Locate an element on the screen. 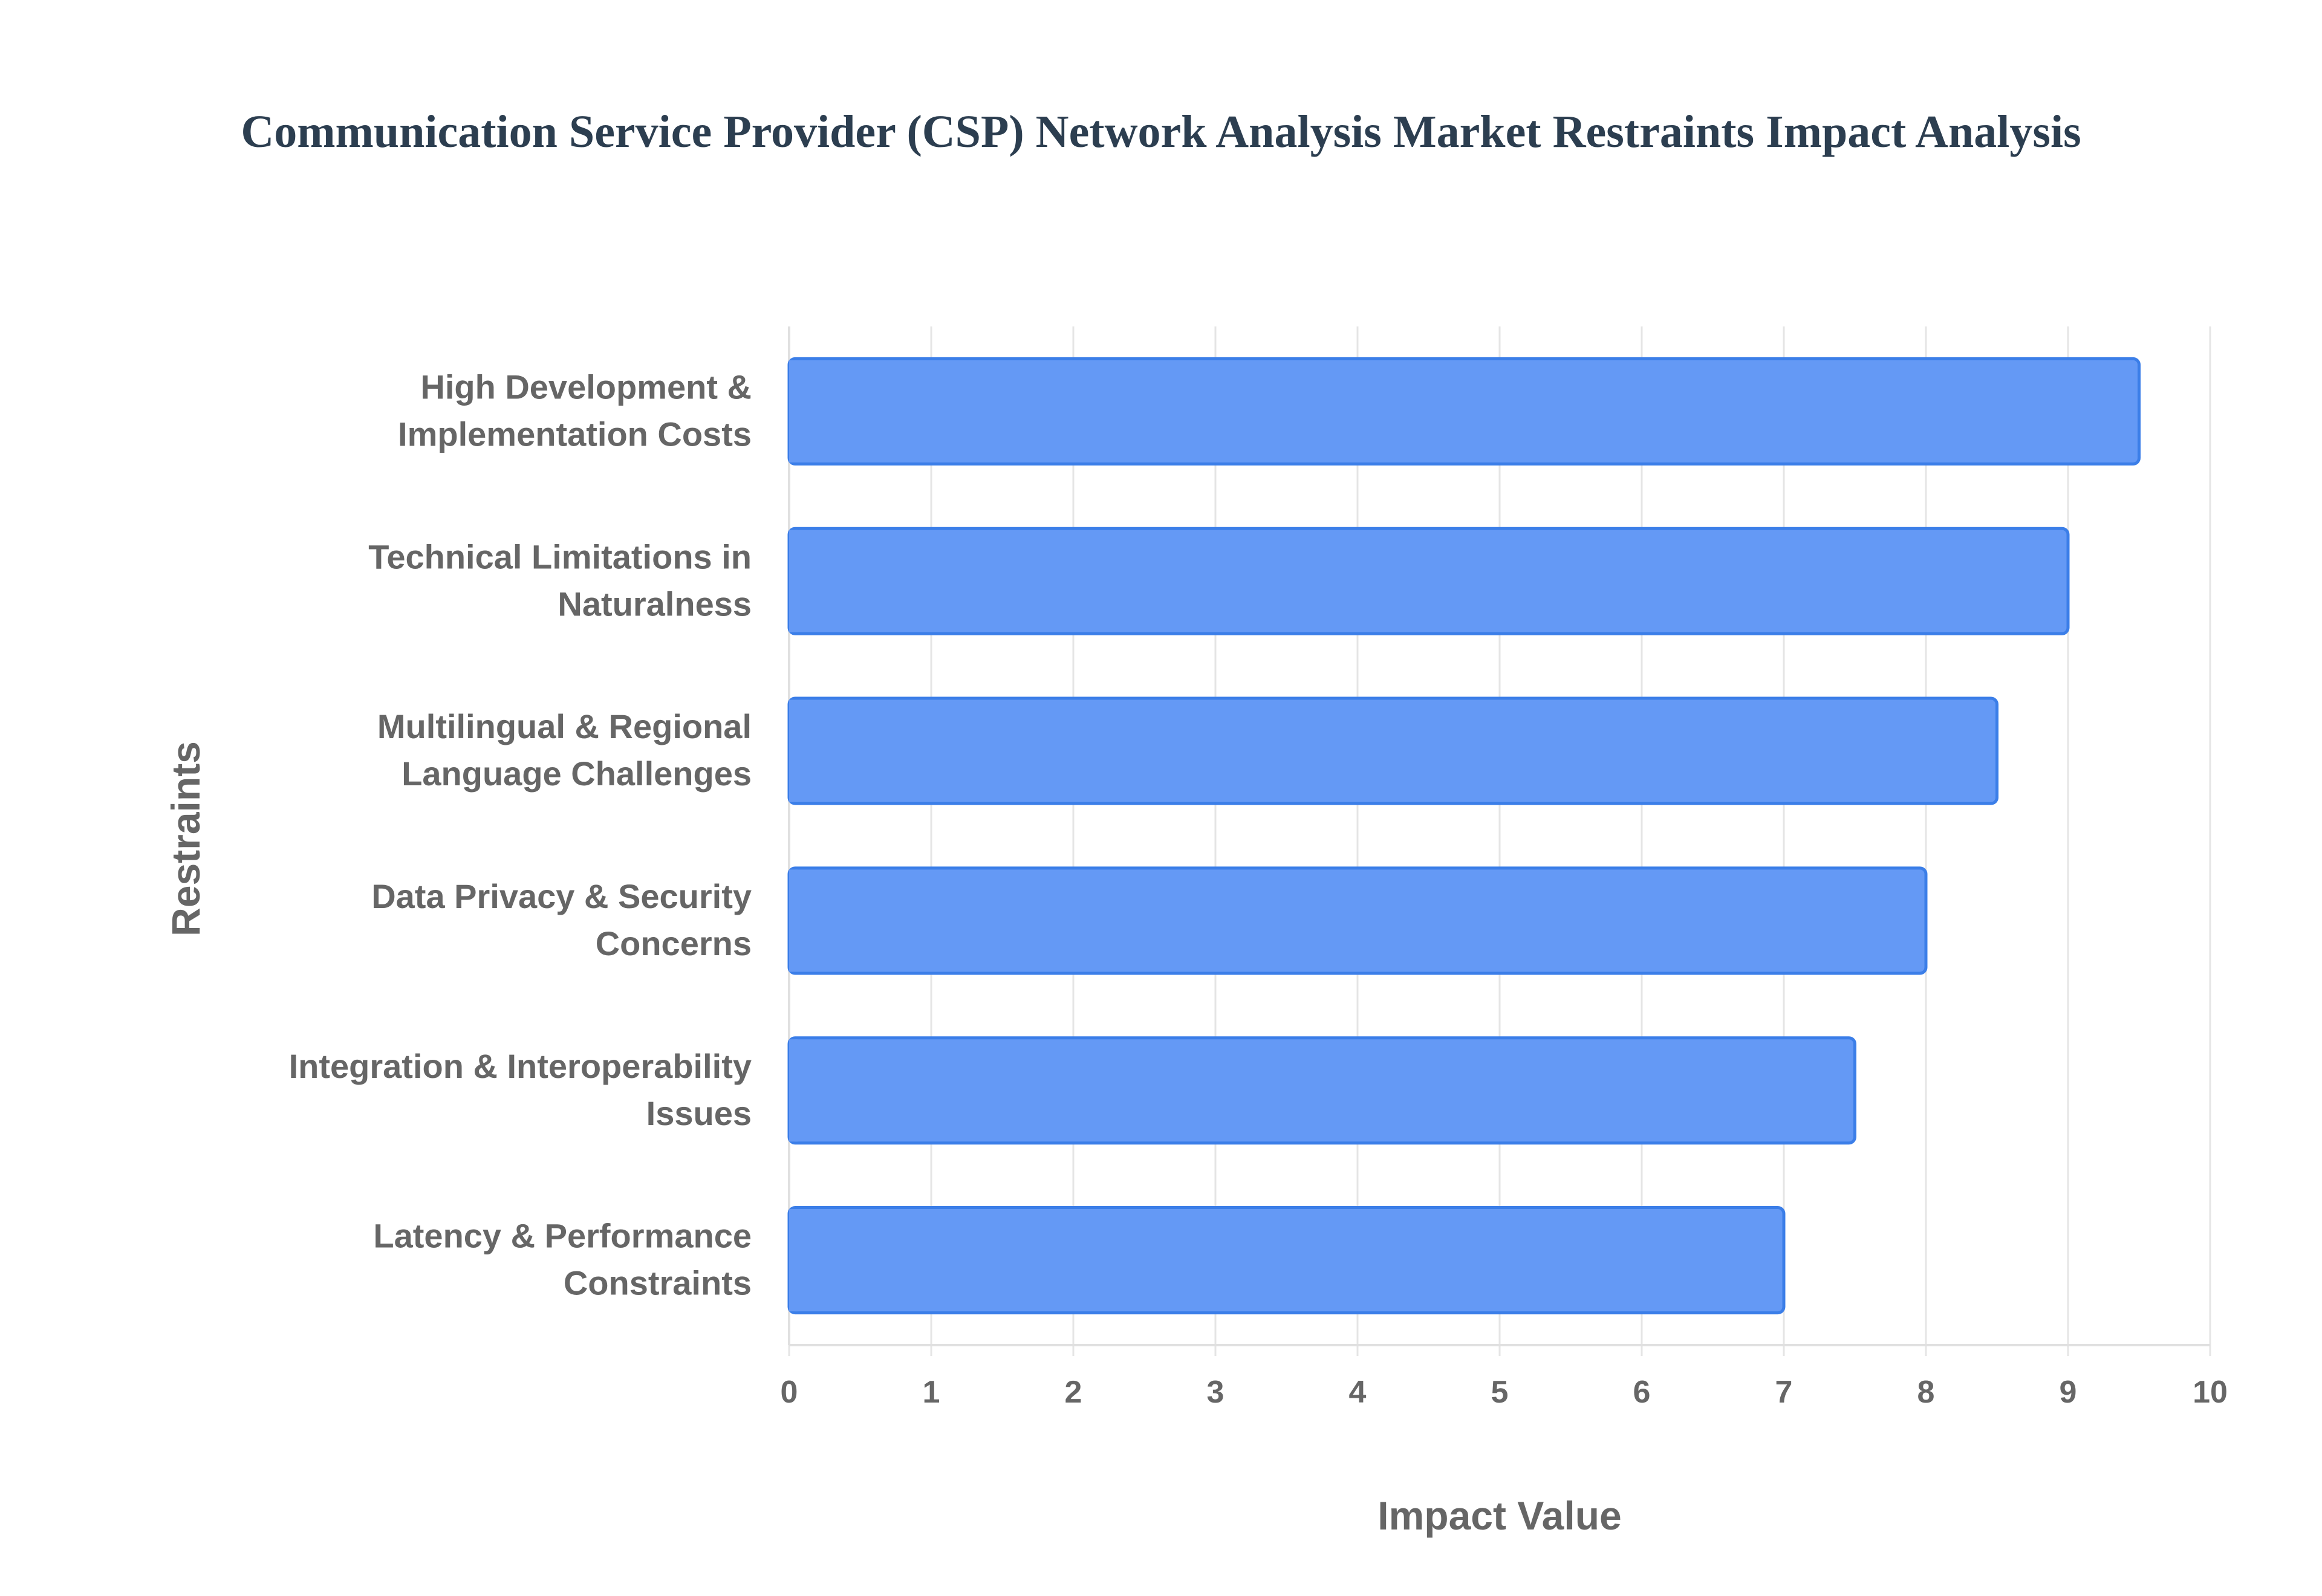  x-tick-label: 0 is located at coordinates (789, 1392).